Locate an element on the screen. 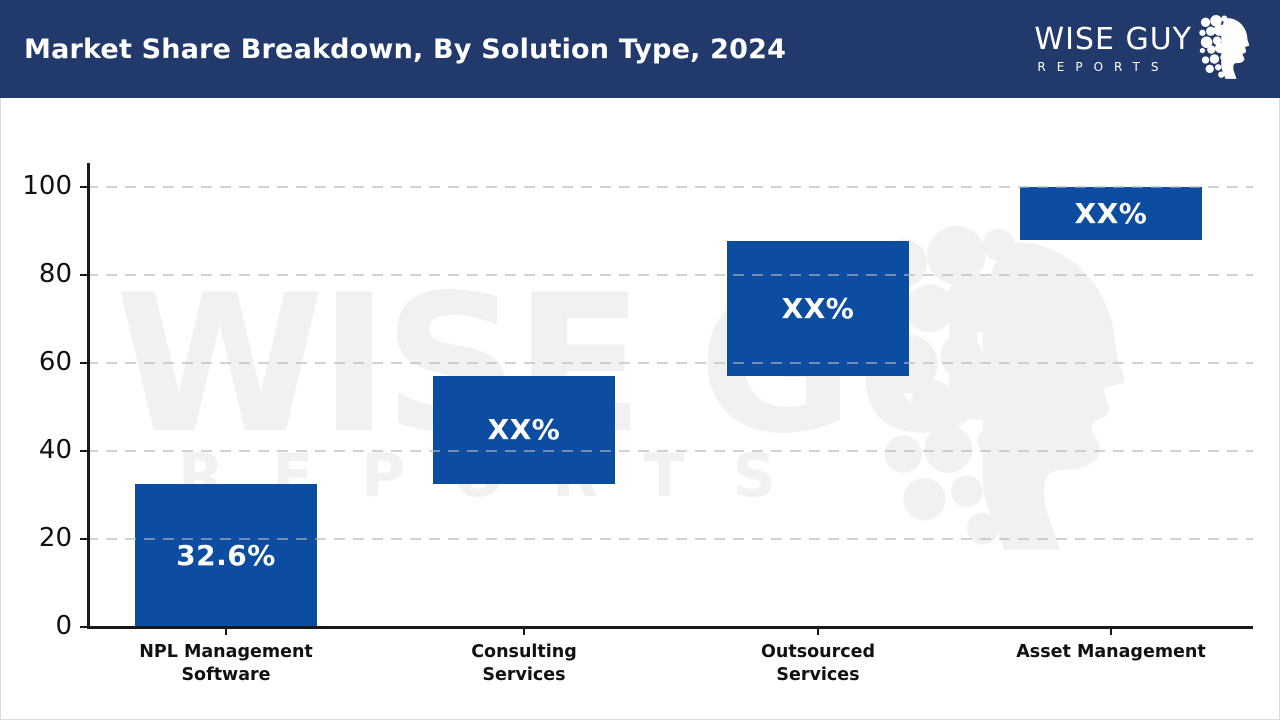 Image resolution: width=1280 pixels, height=720 pixels. y-tick-label: 80 is located at coordinates (55, 274).